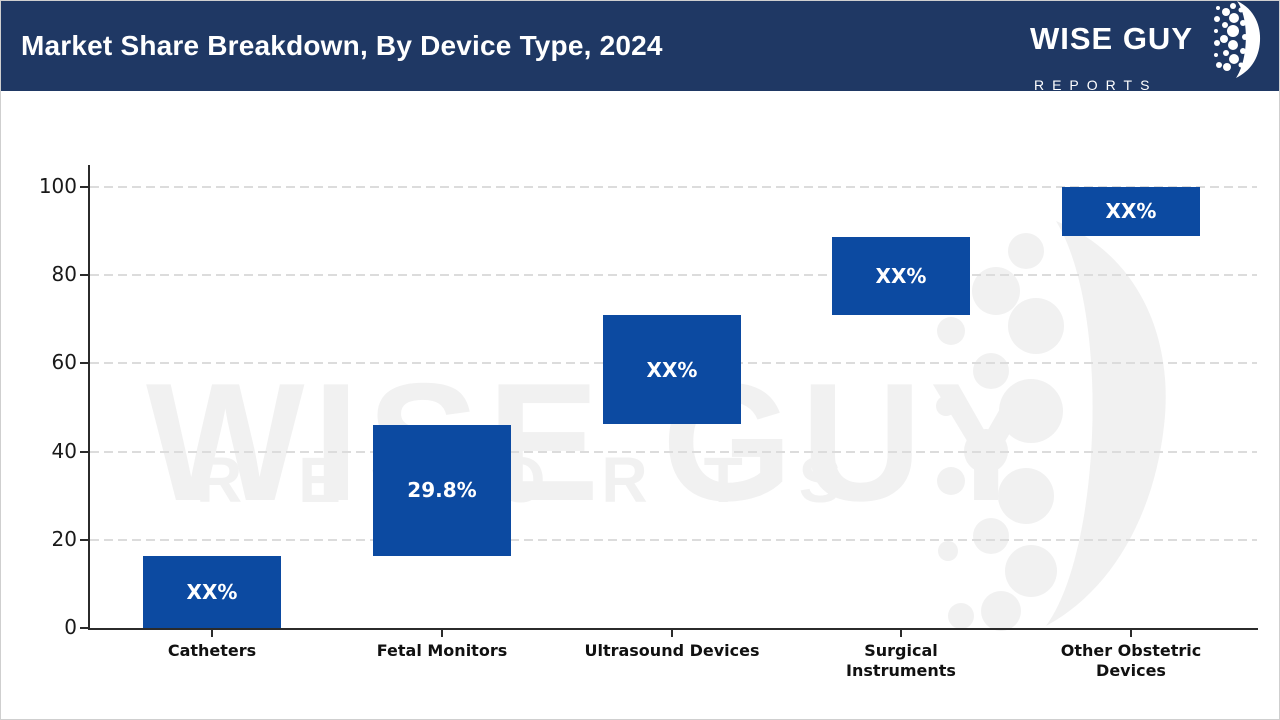 The height and width of the screenshot is (720, 1280). What do you see at coordinates (64, 538) in the screenshot?
I see `y-tick-label: 20` at bounding box center [64, 538].